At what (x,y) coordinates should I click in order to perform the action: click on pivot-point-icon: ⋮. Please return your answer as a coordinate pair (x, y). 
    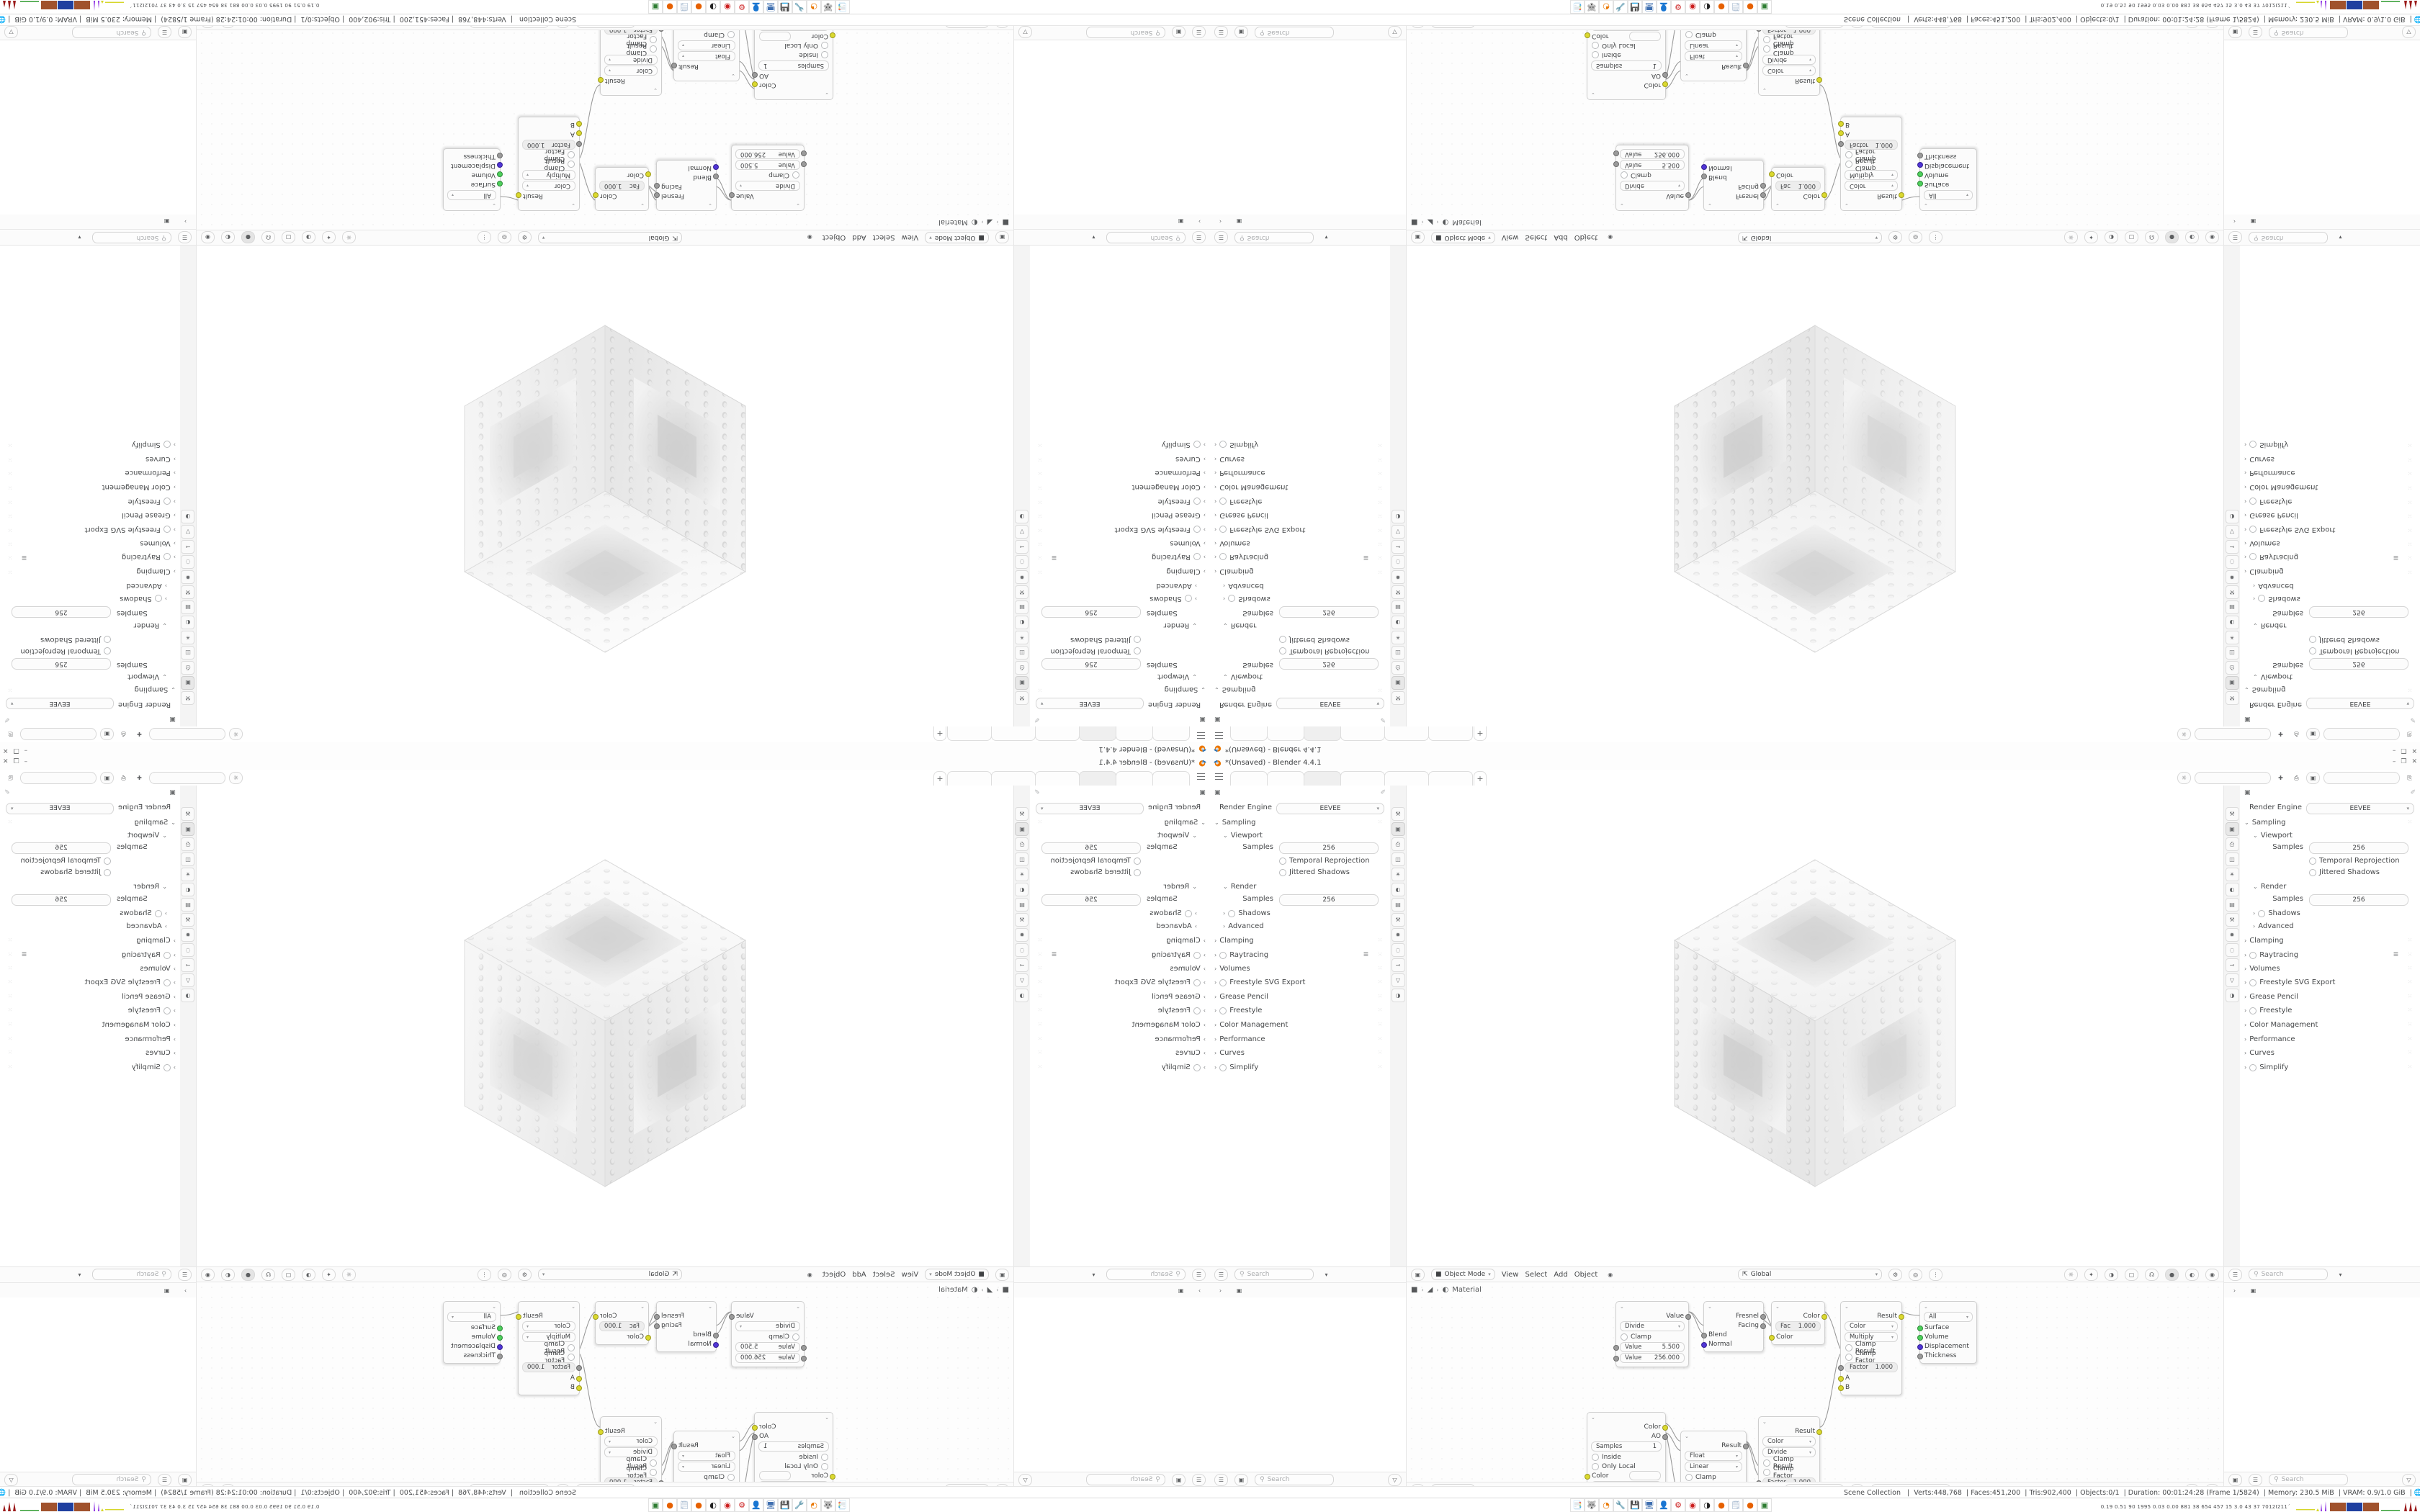
    Looking at the image, I should click on (484, 237).